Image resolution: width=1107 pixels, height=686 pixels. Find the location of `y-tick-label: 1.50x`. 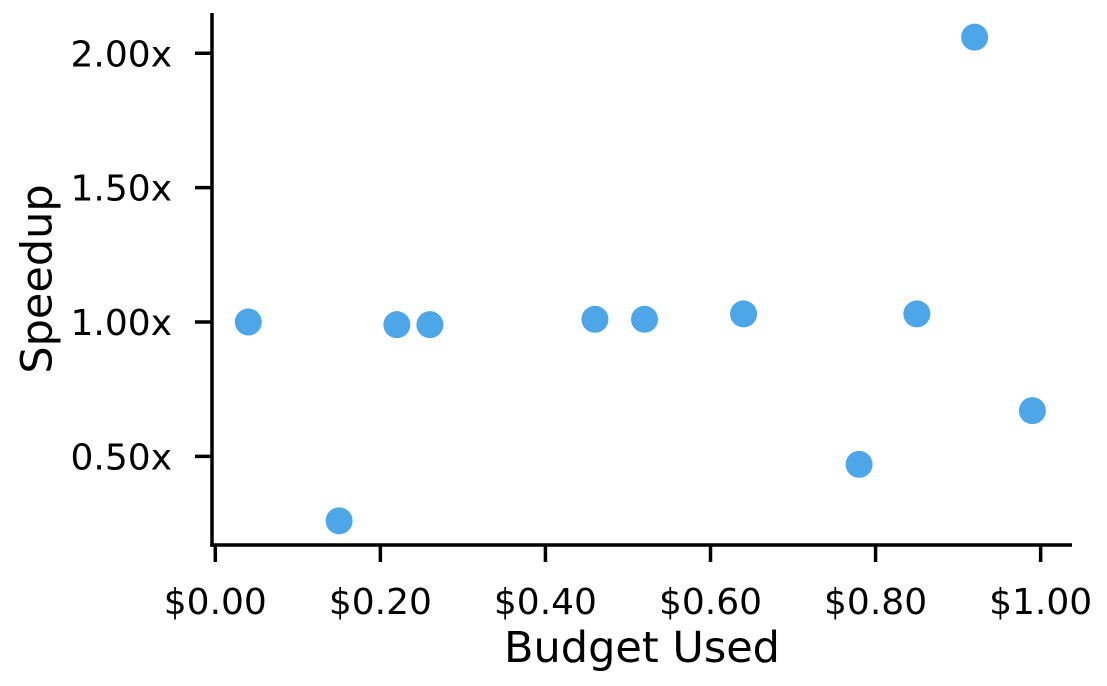

y-tick-label: 1.50x is located at coordinates (121, 189).